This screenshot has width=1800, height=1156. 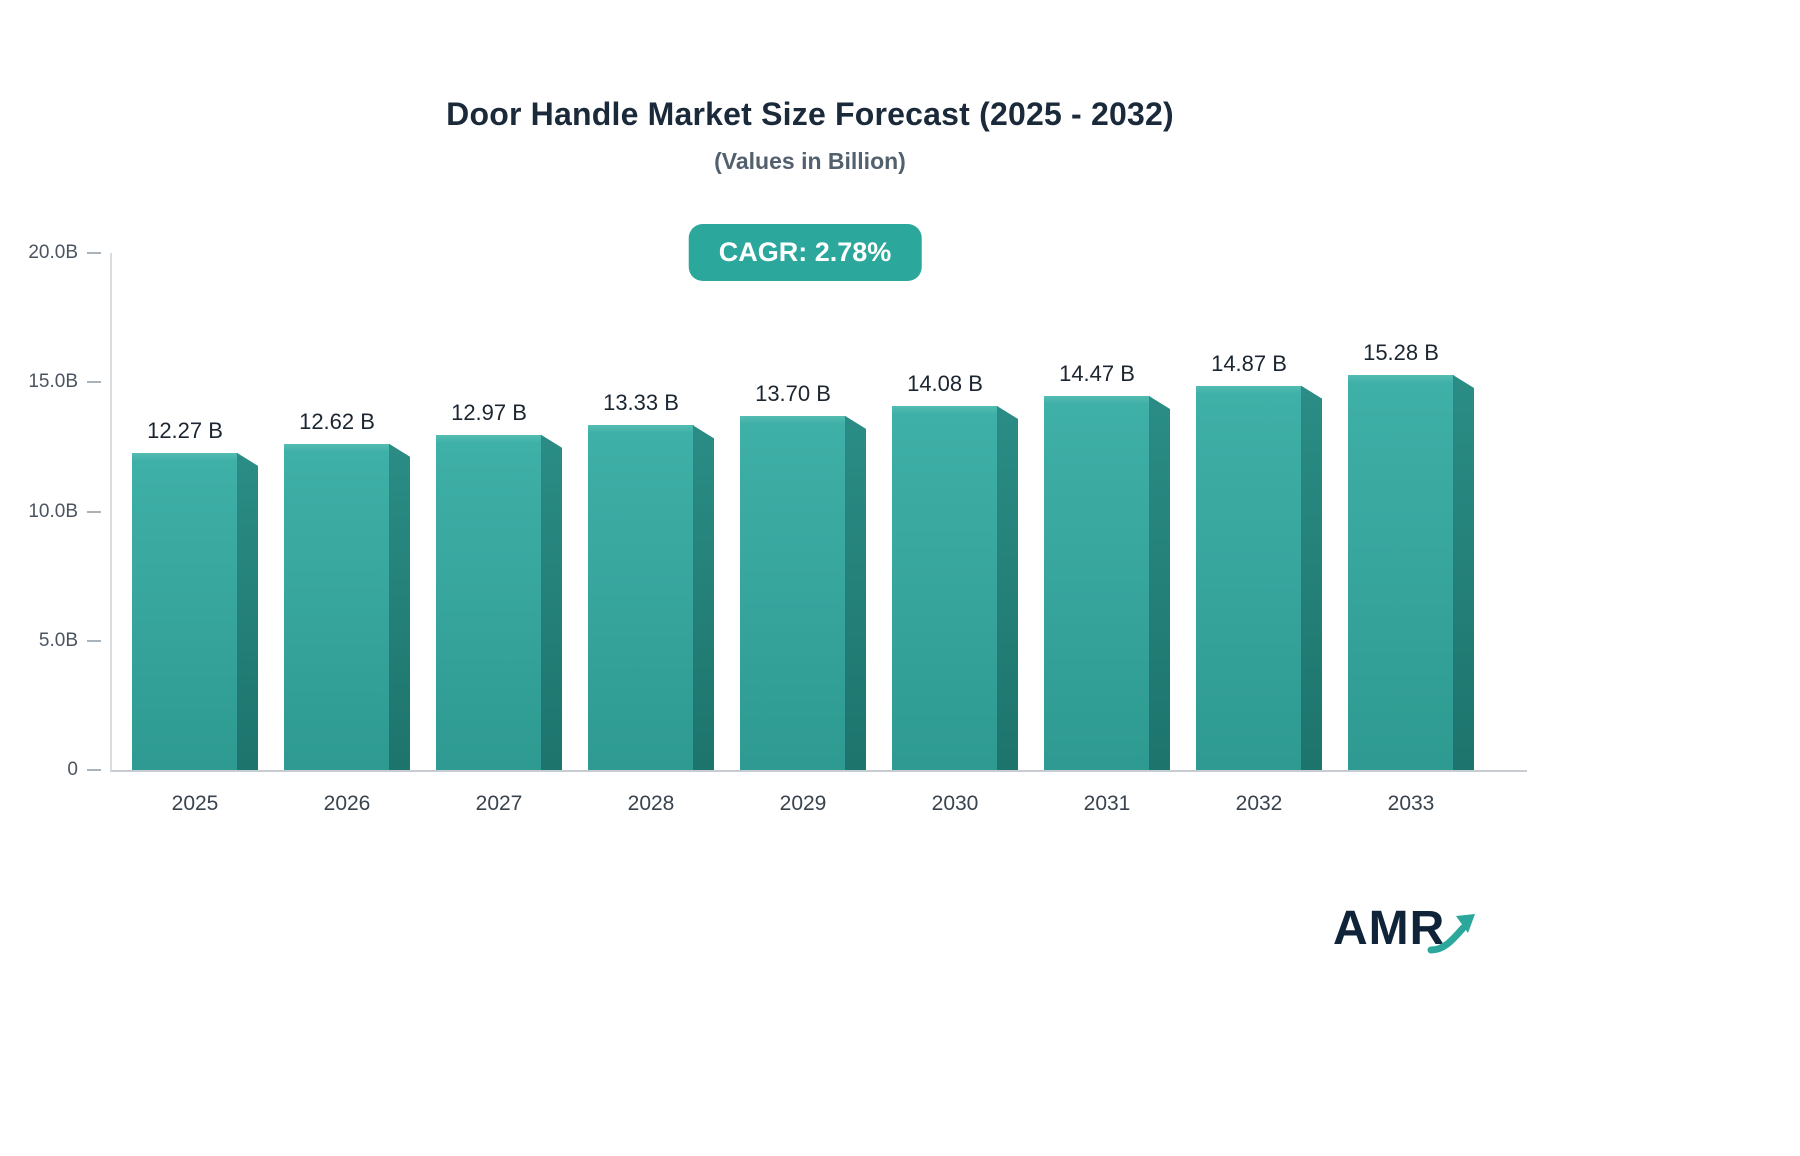 What do you see at coordinates (955, 803) in the screenshot?
I see `x-tick-label: 2030` at bounding box center [955, 803].